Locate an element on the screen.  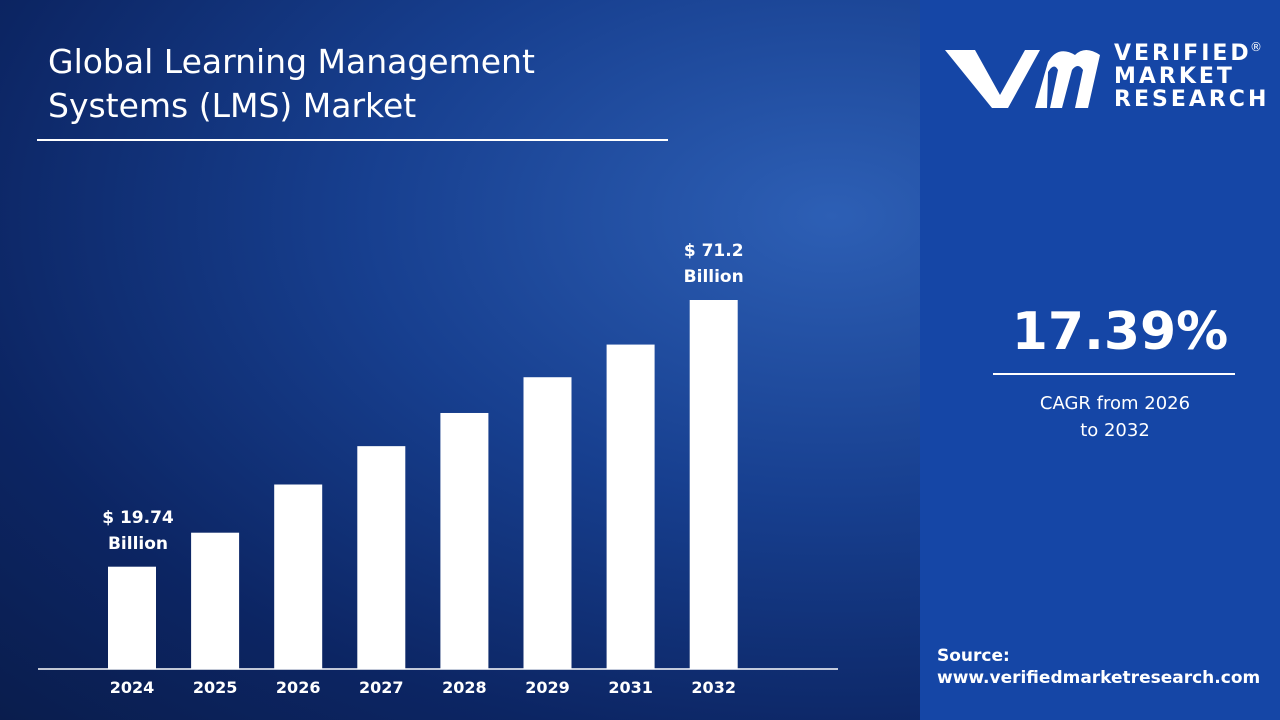
brand-line: MARKET is located at coordinates (1174, 76).